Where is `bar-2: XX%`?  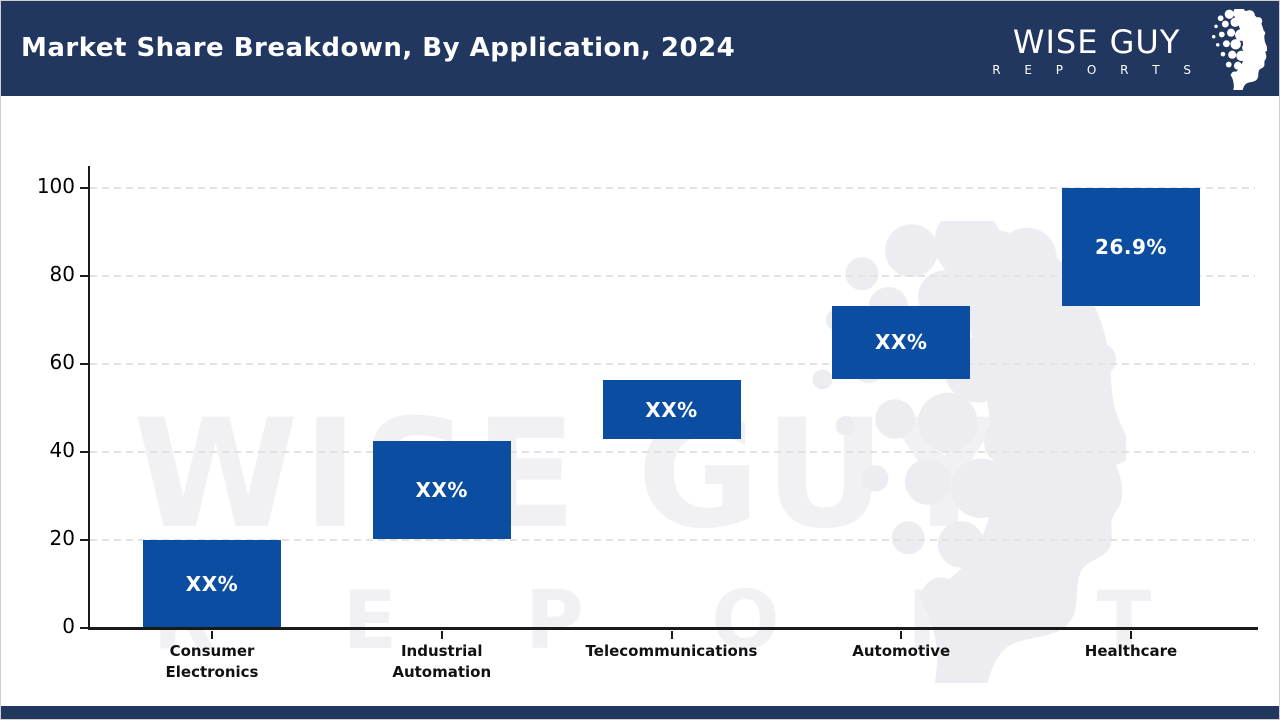 bar-2: XX% is located at coordinates (441, 489).